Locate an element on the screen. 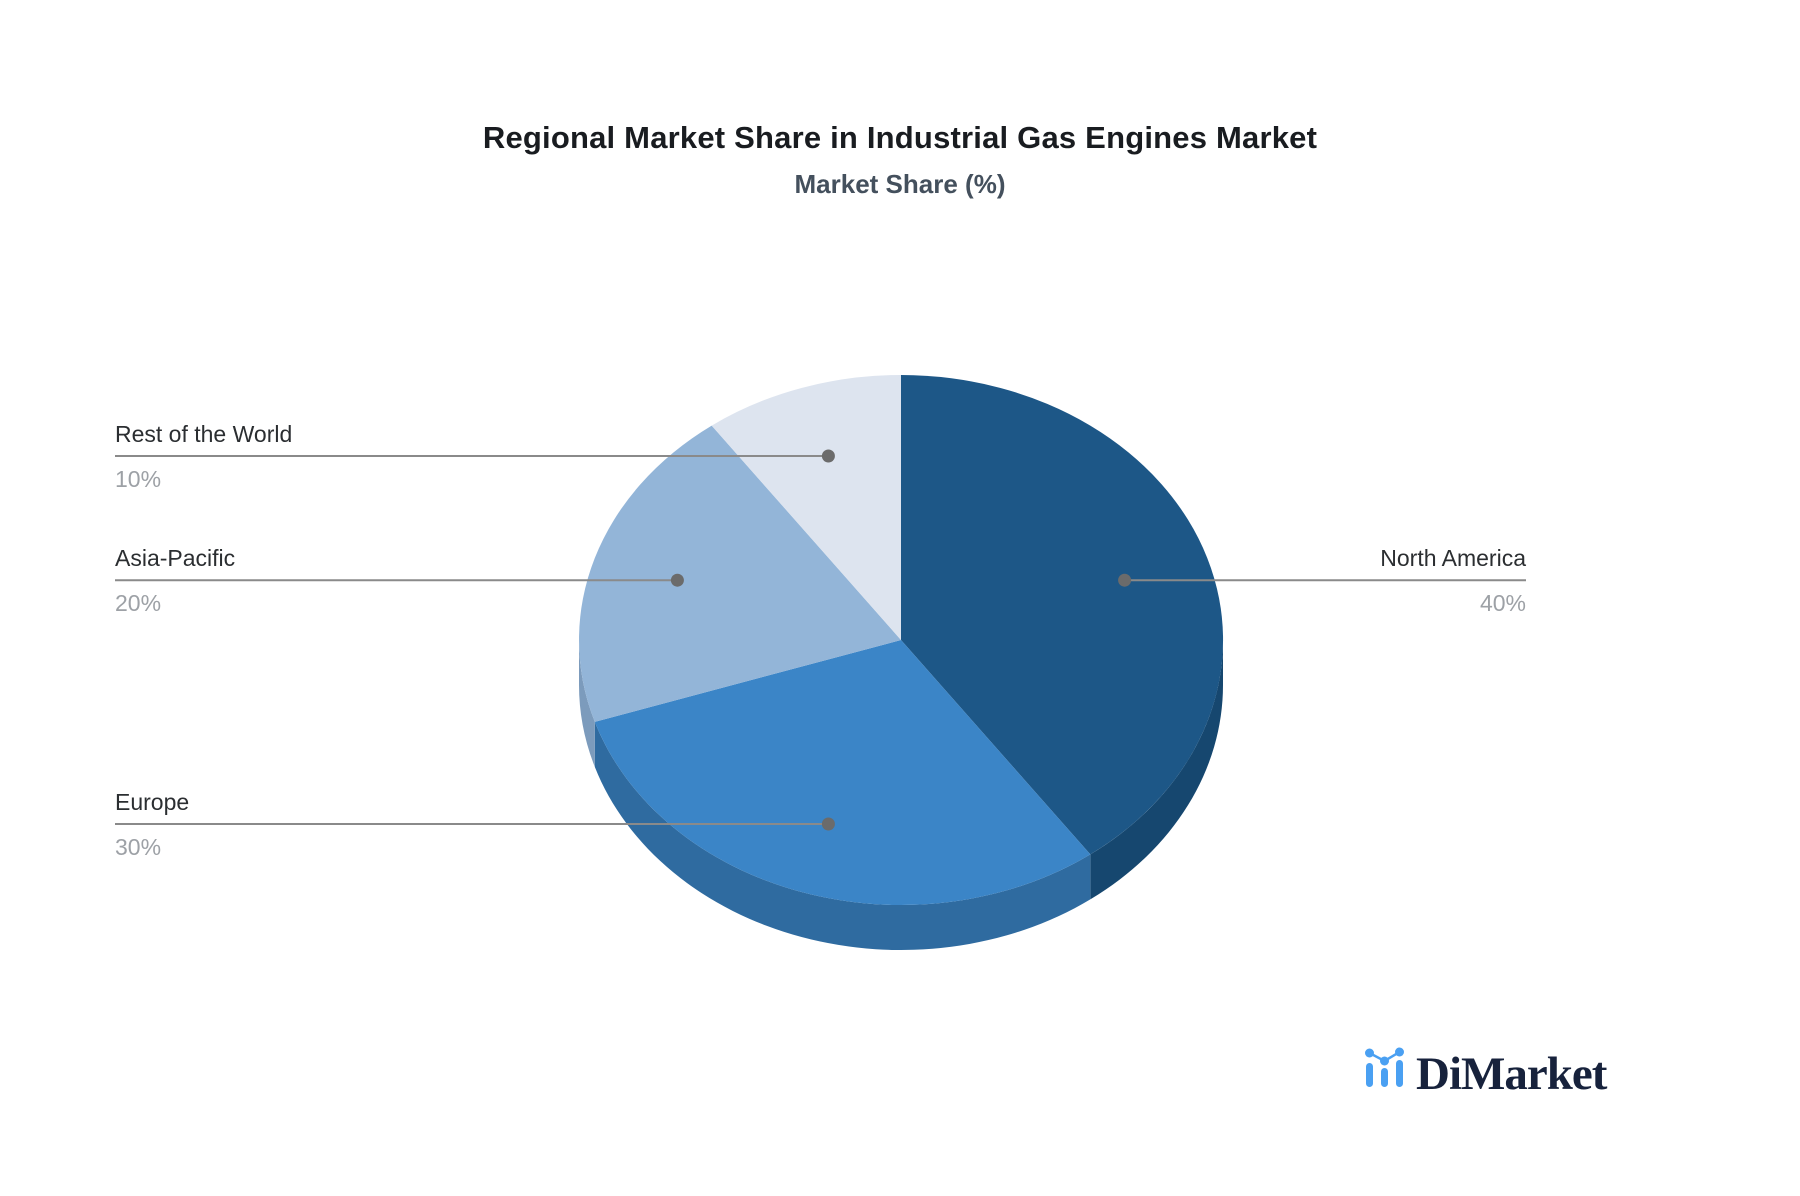 This screenshot has width=1800, height=1196. callout-dot-Europe is located at coordinates (828, 824).